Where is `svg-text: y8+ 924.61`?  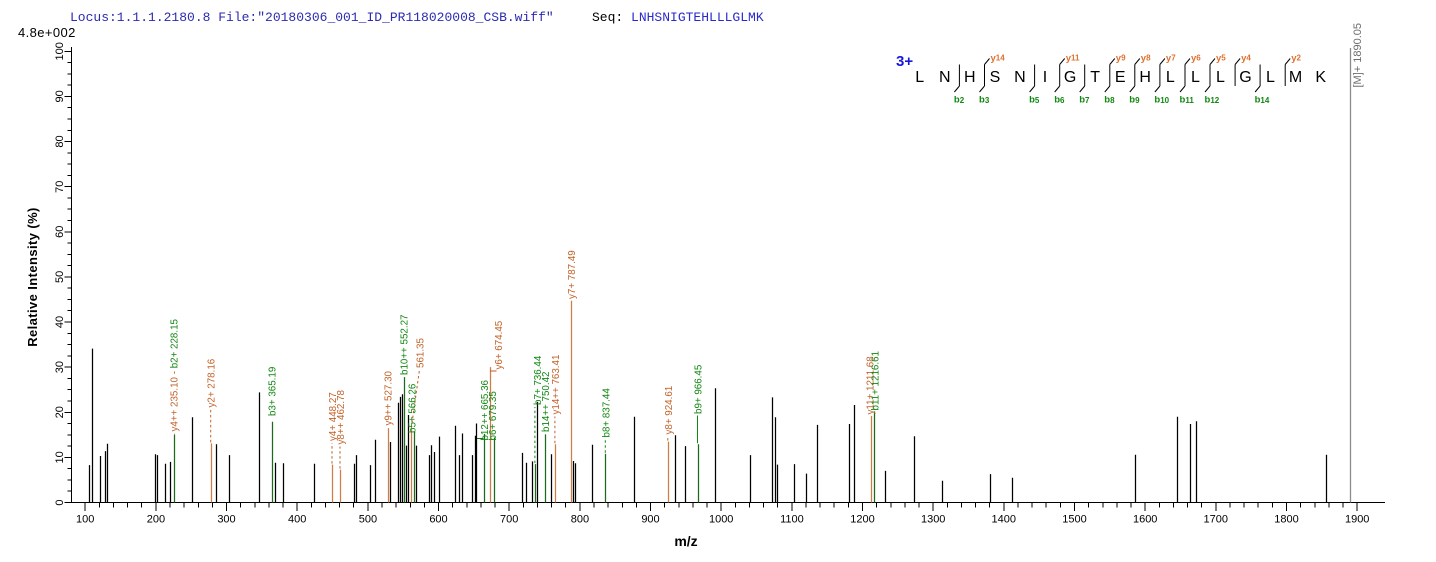
svg-text: y8+ 924.61 is located at coordinates (669, 410).